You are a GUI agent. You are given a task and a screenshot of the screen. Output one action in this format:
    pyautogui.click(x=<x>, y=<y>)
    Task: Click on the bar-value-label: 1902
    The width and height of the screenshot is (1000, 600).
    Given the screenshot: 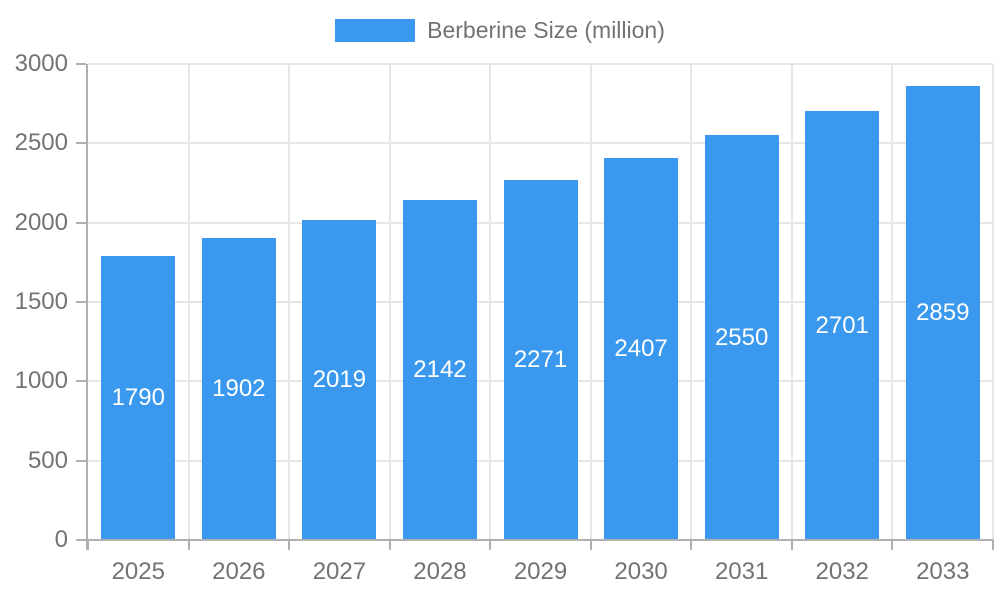 What is the action you would take?
    pyautogui.click(x=239, y=389)
    